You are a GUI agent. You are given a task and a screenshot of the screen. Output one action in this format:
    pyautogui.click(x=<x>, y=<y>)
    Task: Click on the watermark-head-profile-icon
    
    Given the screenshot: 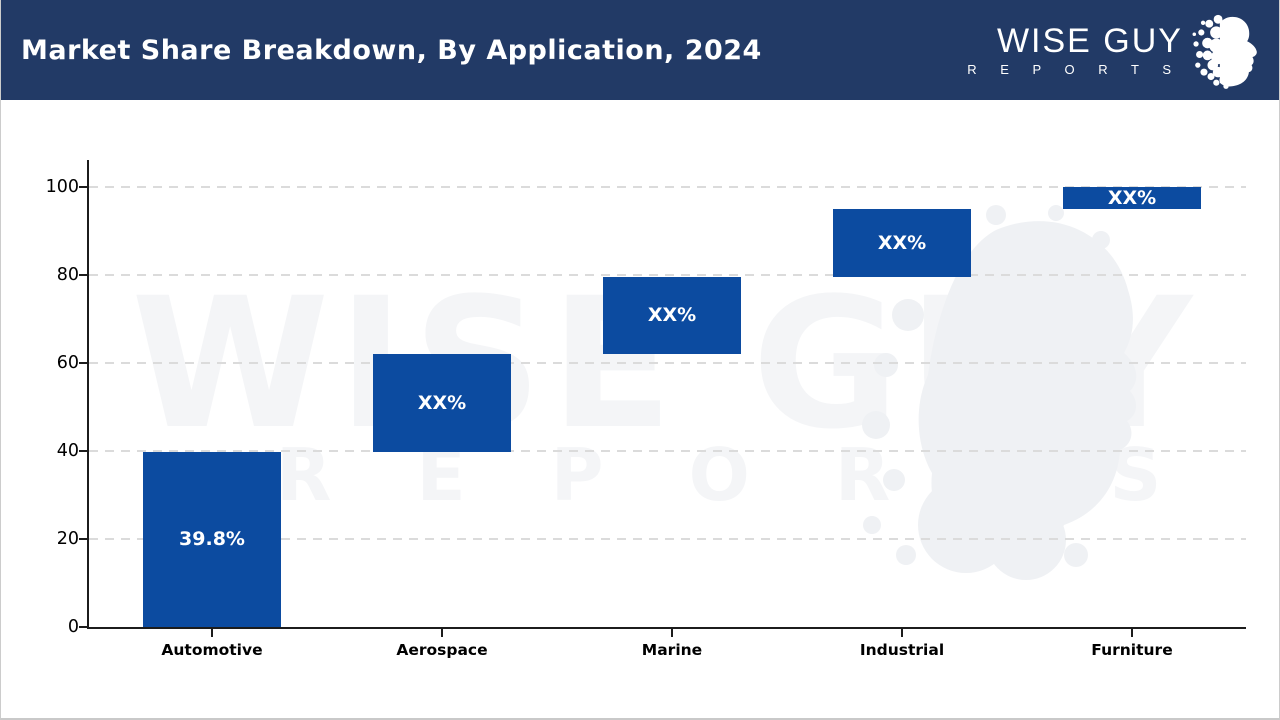 What is the action you would take?
    pyautogui.click(x=999, y=392)
    